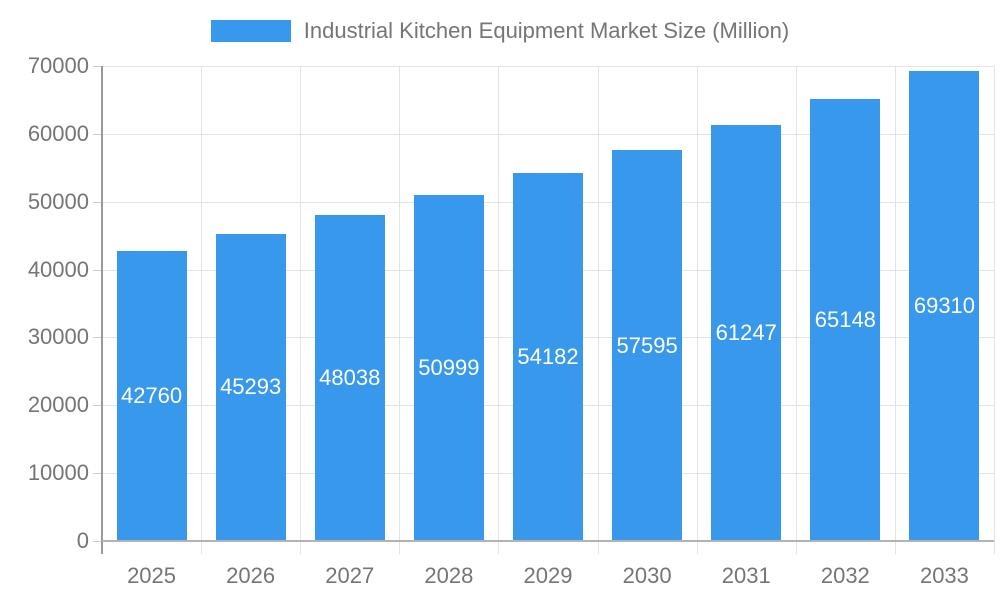 This screenshot has width=1000, height=600. I want to click on x-axis-tick-label: 2027, so click(350, 575).